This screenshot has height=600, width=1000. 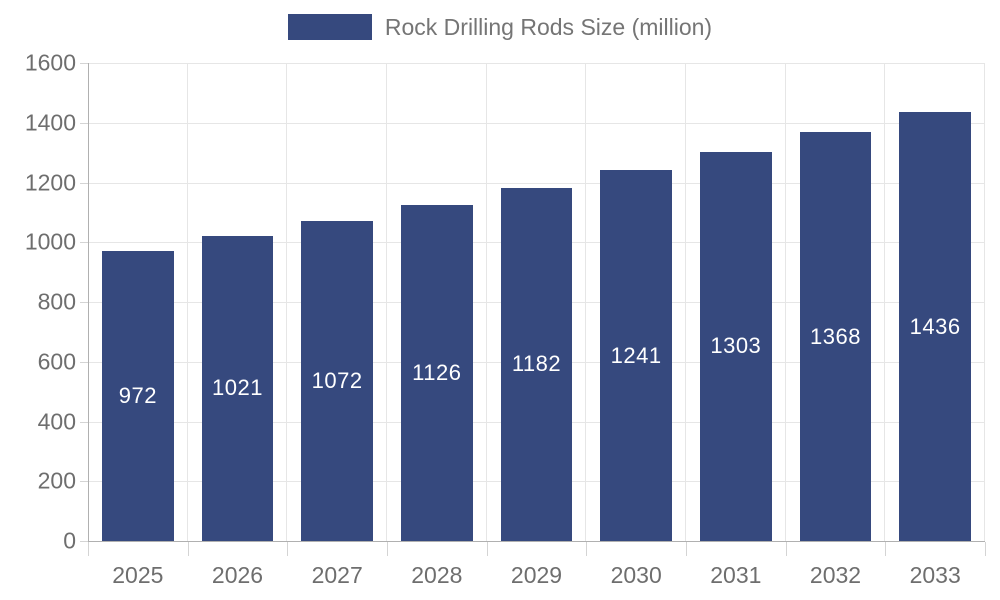 I want to click on x-tick-label: 2032, so click(x=835, y=575).